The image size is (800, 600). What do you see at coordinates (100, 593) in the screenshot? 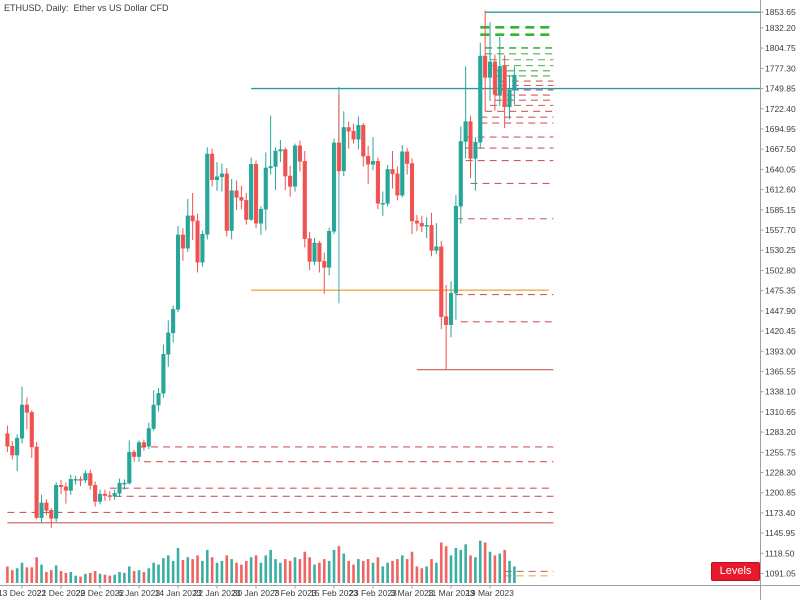
I see `svg-text: 29 Dec 2022` at bounding box center [100, 593].